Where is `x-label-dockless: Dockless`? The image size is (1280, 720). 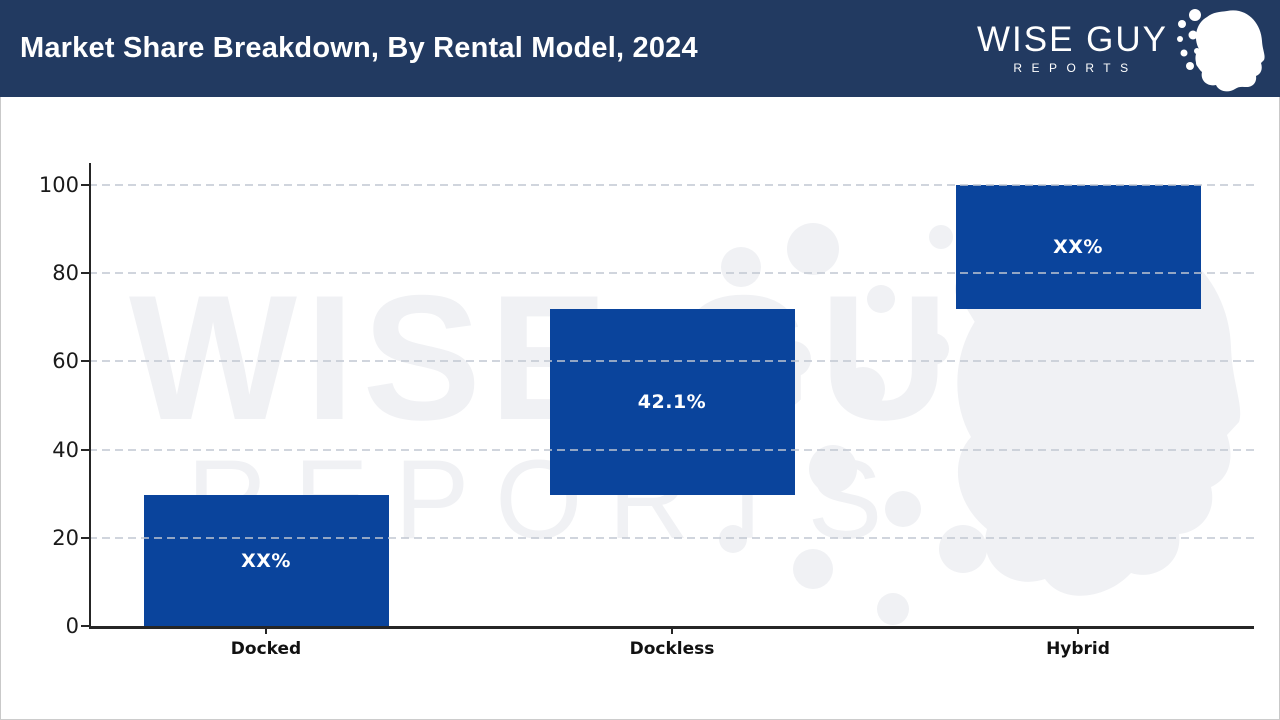 x-label-dockless: Dockless is located at coordinates (672, 649).